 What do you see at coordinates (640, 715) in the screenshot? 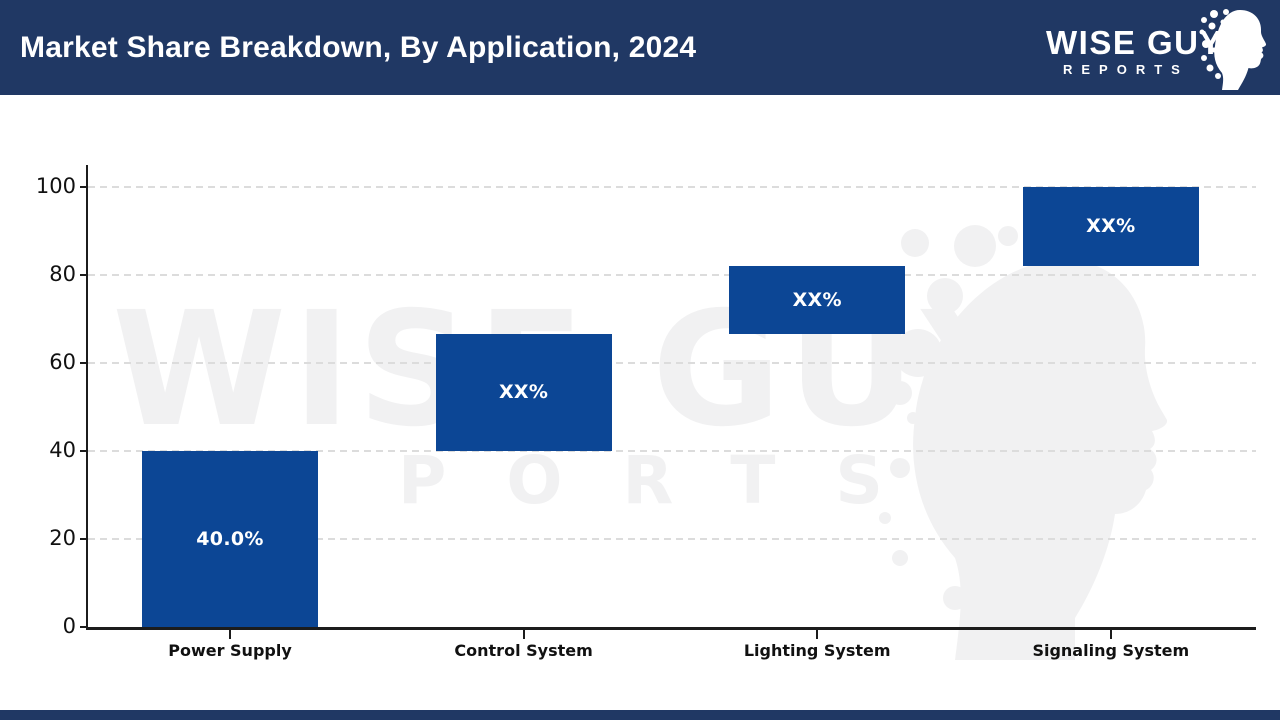
I see `footer-bar` at bounding box center [640, 715].